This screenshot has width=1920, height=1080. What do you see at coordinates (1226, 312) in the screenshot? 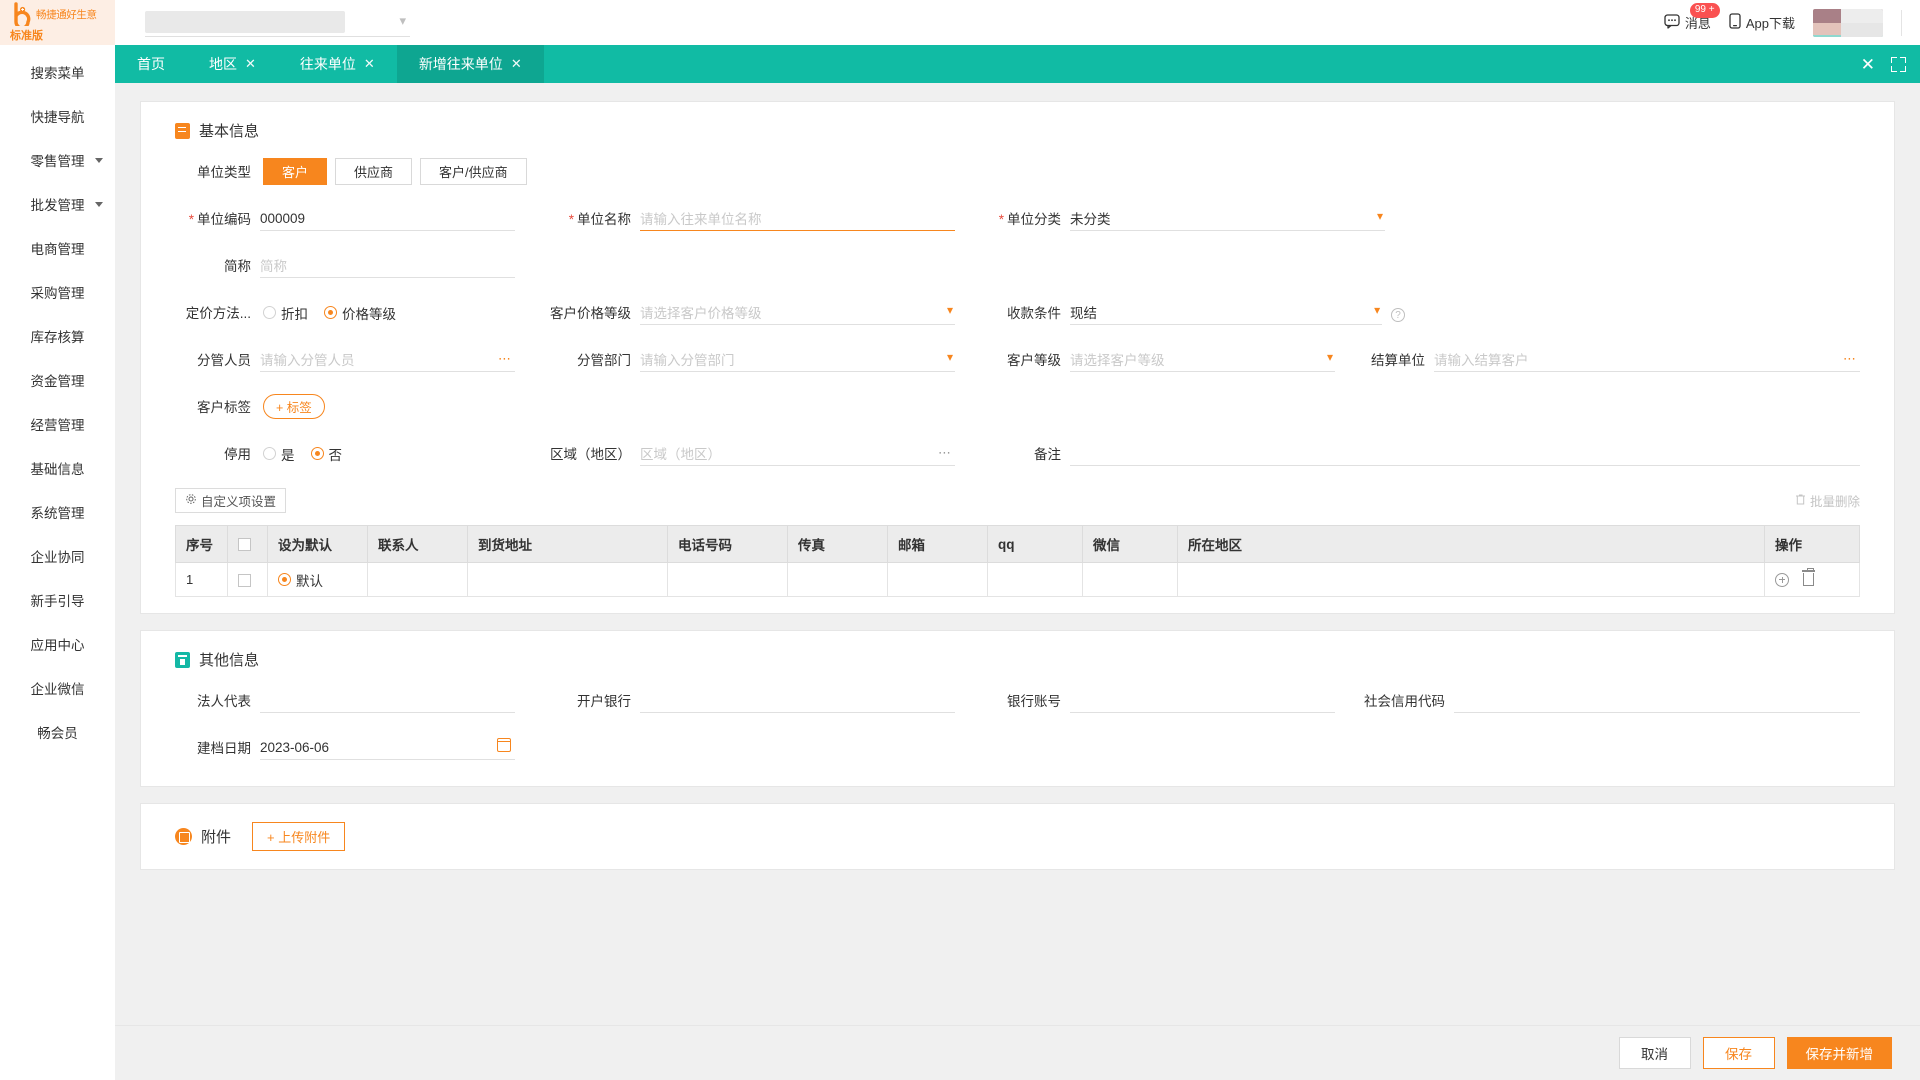
I see `payment-terms-select: 现结 ▾` at bounding box center [1226, 312].